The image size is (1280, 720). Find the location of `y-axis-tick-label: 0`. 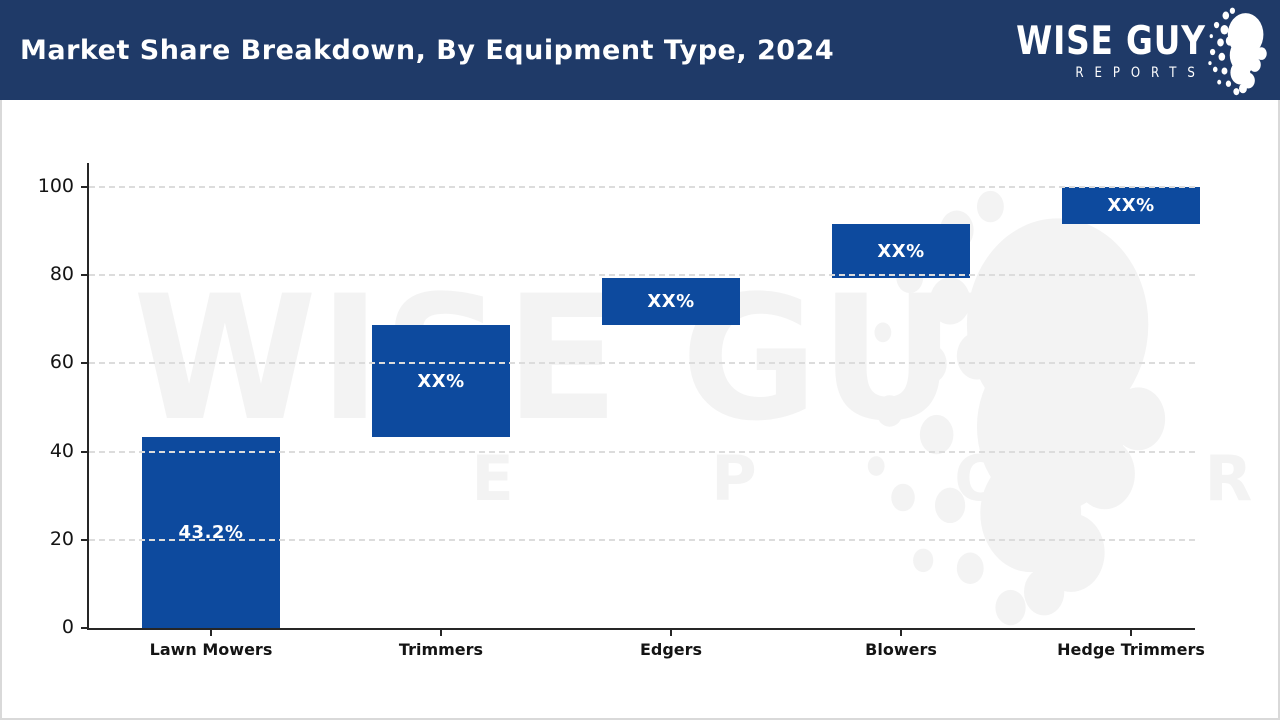

y-axis-tick-label: 0 is located at coordinates (67, 627).